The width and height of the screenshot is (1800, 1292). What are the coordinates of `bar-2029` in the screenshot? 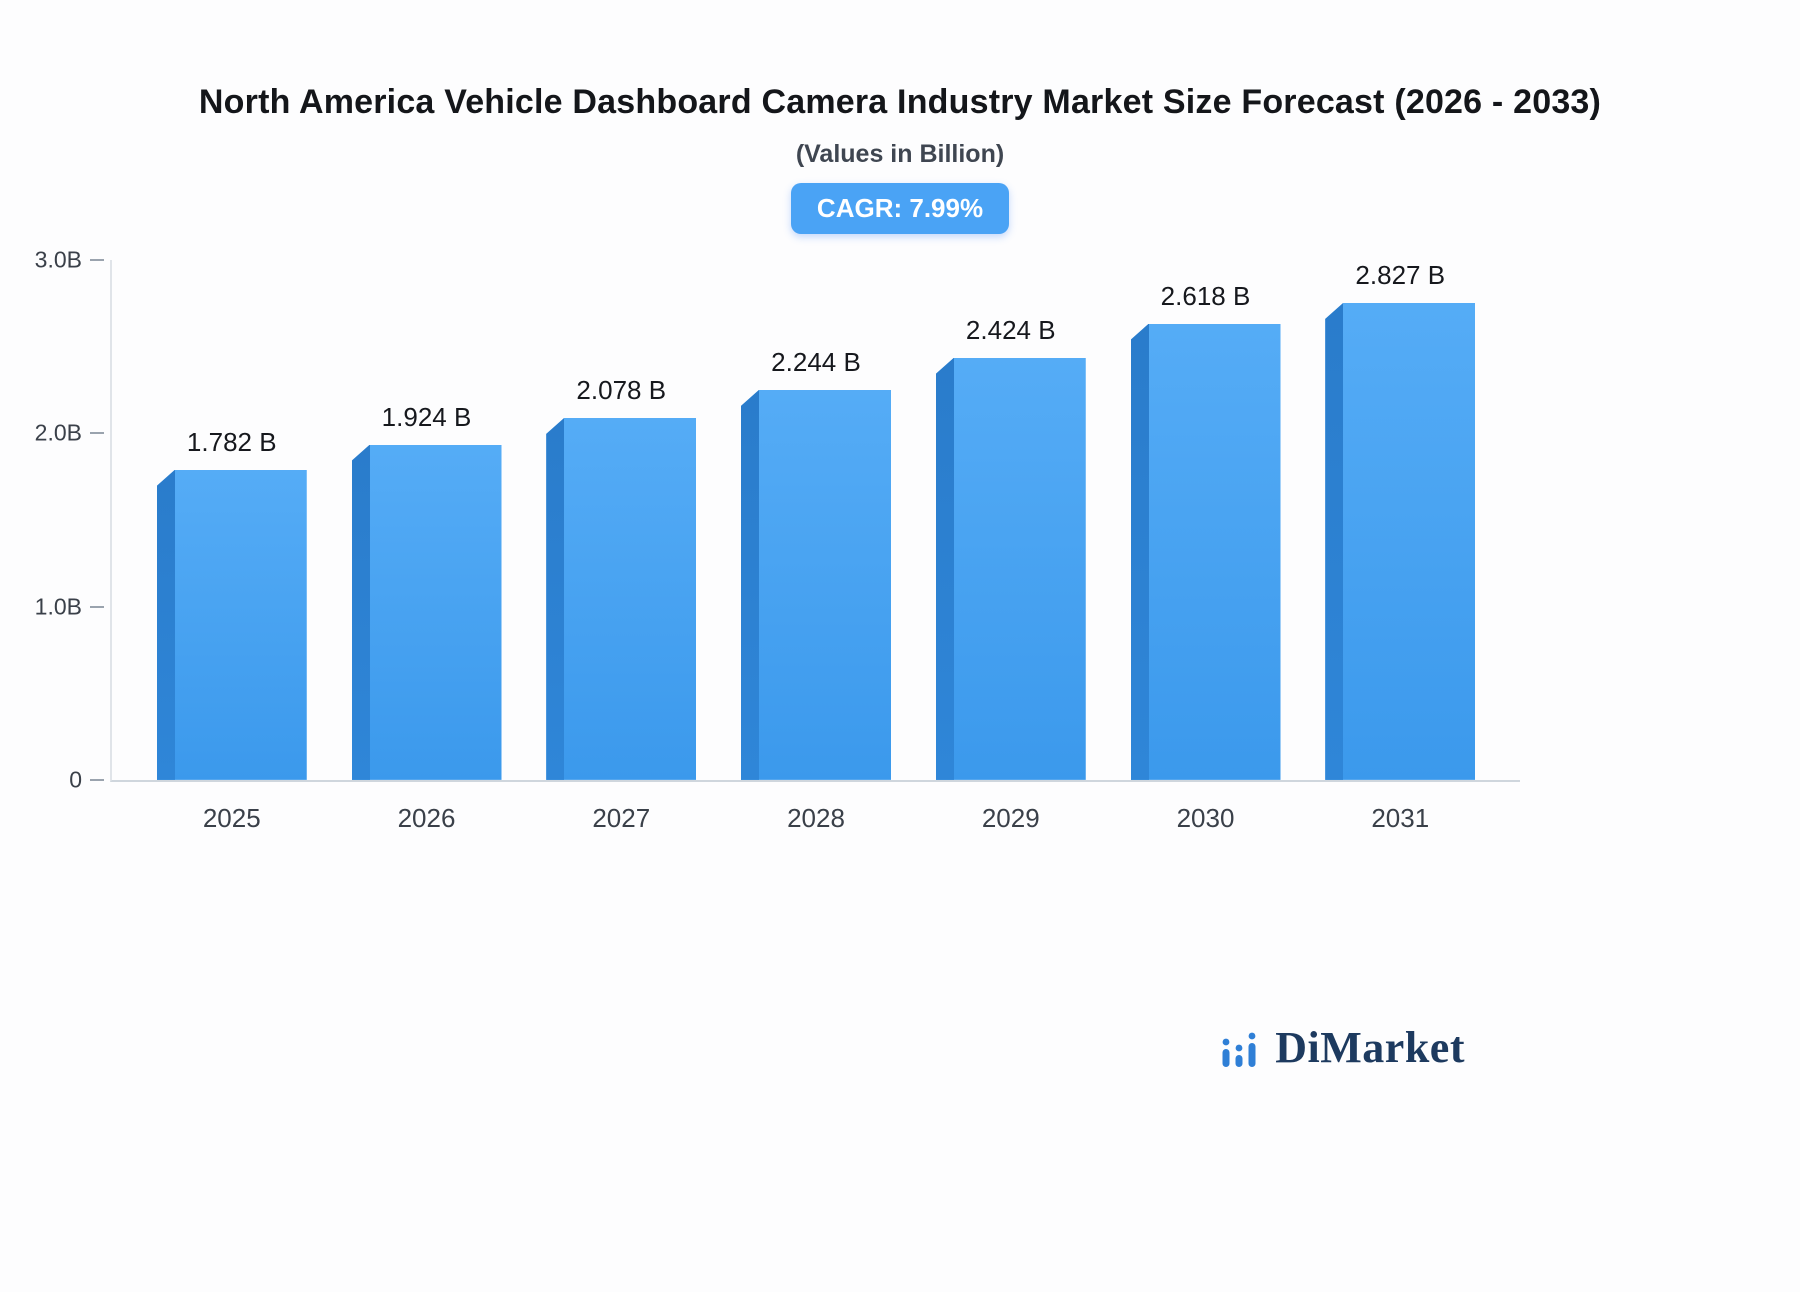 It's located at (1010, 568).